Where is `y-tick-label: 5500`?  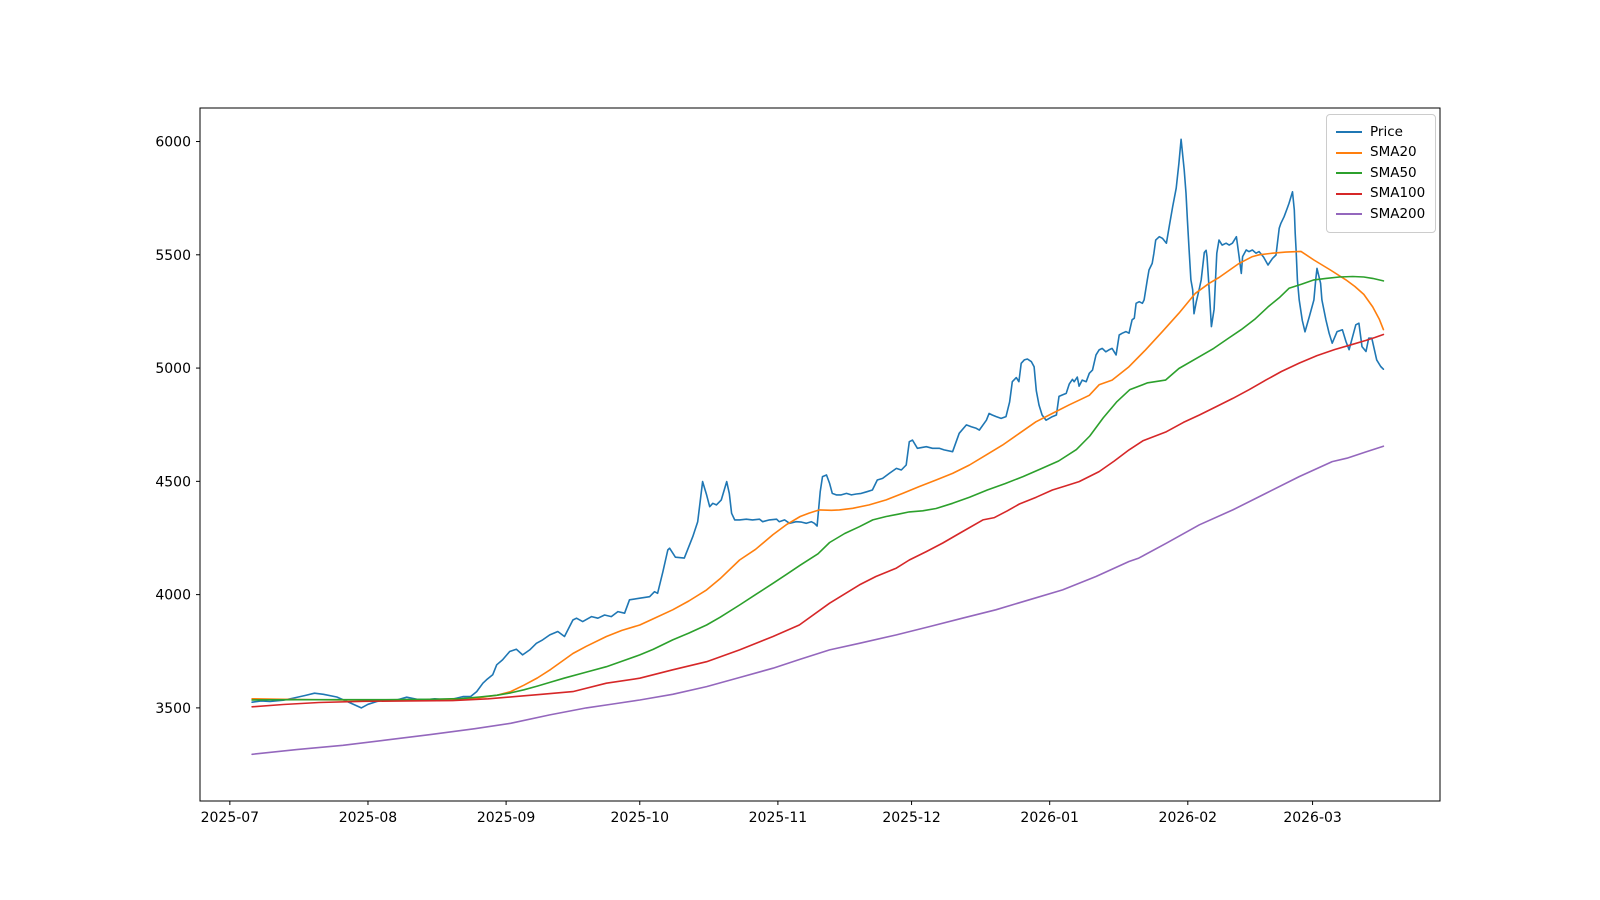
y-tick-label: 5500 is located at coordinates (173, 256).